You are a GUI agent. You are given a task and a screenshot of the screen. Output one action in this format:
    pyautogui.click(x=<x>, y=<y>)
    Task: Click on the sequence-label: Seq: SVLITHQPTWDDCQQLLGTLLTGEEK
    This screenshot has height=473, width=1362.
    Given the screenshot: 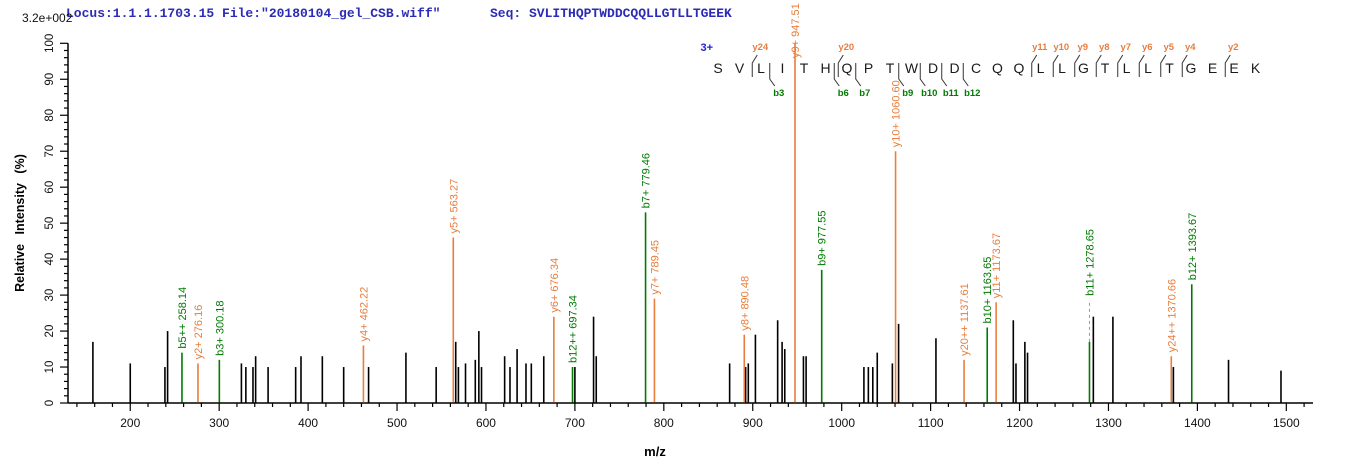 What is the action you would take?
    pyautogui.click(x=611, y=13)
    